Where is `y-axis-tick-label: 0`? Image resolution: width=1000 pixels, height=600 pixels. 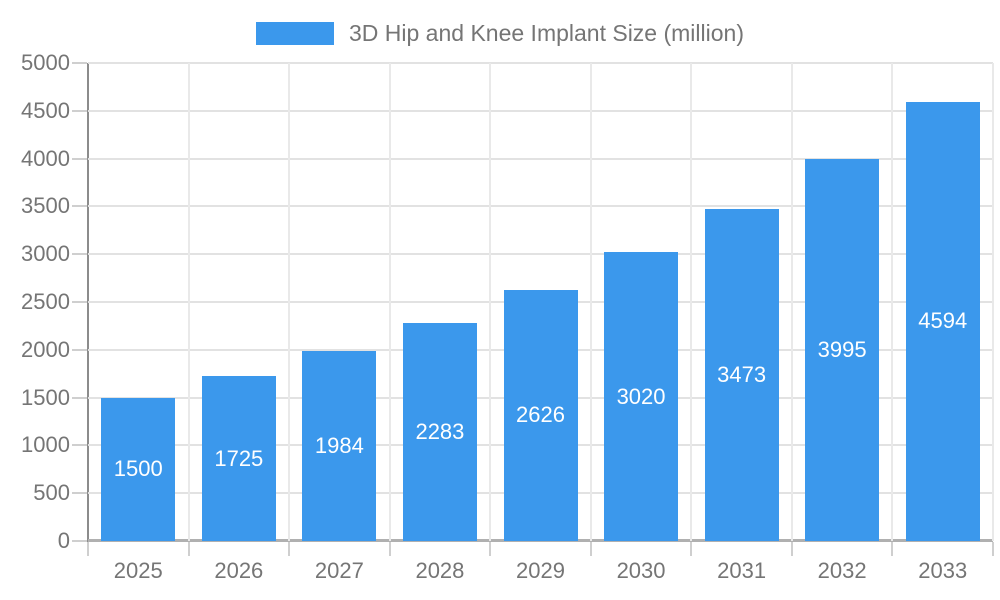 y-axis-tick-label: 0 is located at coordinates (63, 540).